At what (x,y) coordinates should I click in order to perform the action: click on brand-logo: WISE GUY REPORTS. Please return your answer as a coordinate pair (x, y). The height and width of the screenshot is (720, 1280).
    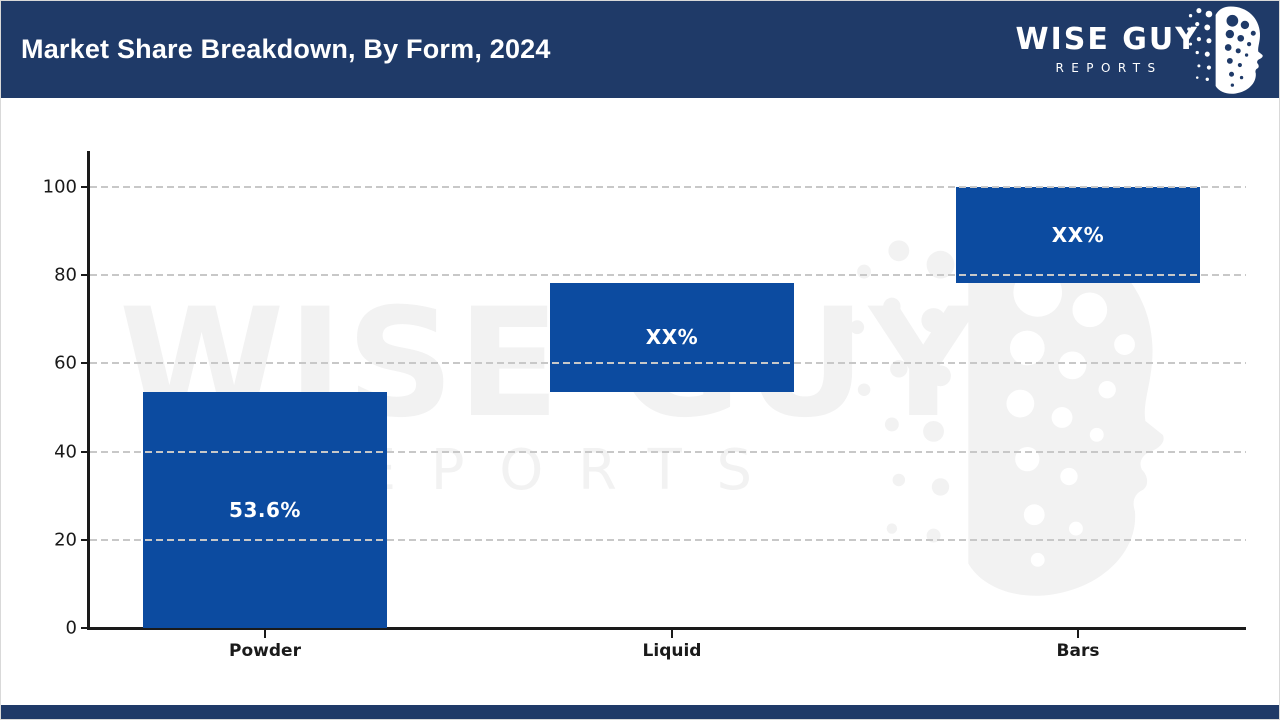
    Looking at the image, I should click on (1141, 49).